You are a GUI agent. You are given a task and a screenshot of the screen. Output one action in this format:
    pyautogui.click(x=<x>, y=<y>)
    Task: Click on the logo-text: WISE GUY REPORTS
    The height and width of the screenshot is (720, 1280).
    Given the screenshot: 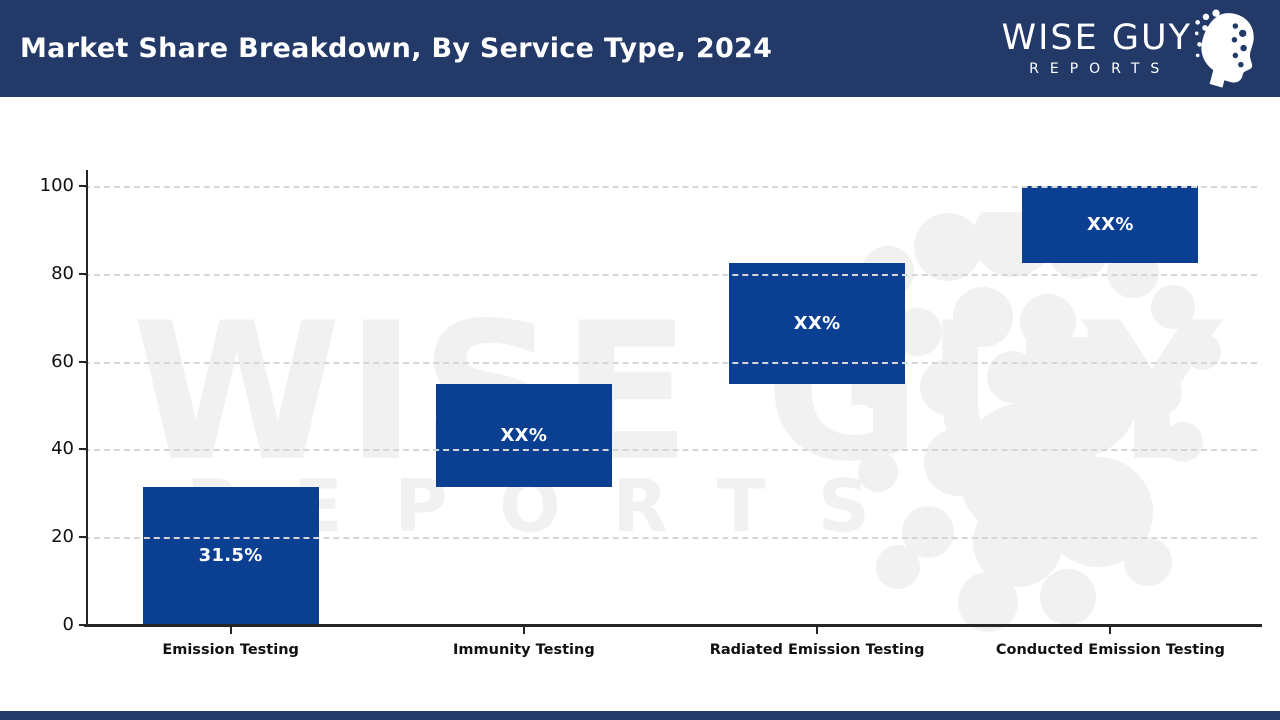 What is the action you would take?
    pyautogui.click(x=1096, y=47)
    